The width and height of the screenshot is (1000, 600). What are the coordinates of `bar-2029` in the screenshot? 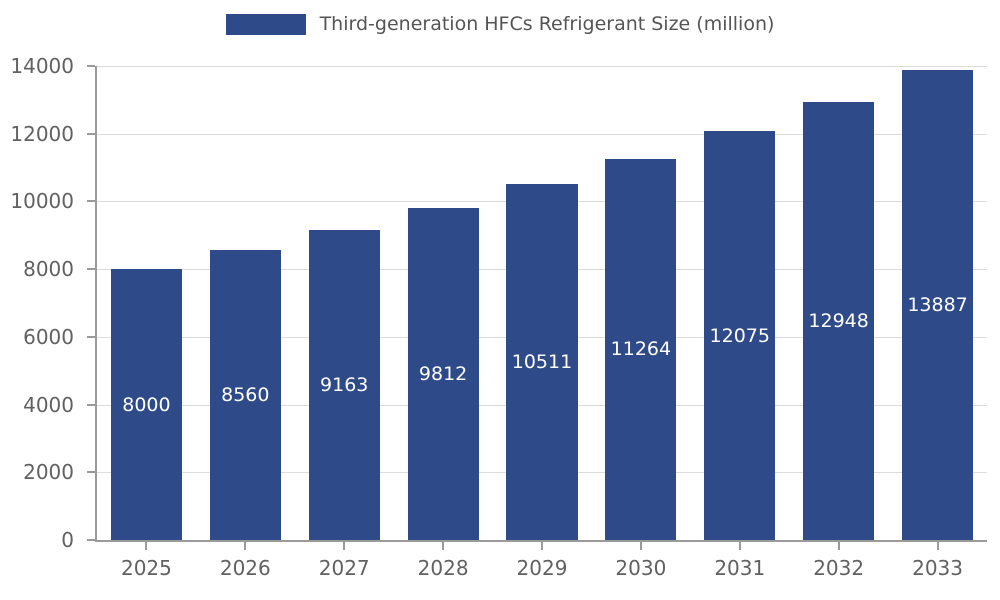 It's located at (542, 362).